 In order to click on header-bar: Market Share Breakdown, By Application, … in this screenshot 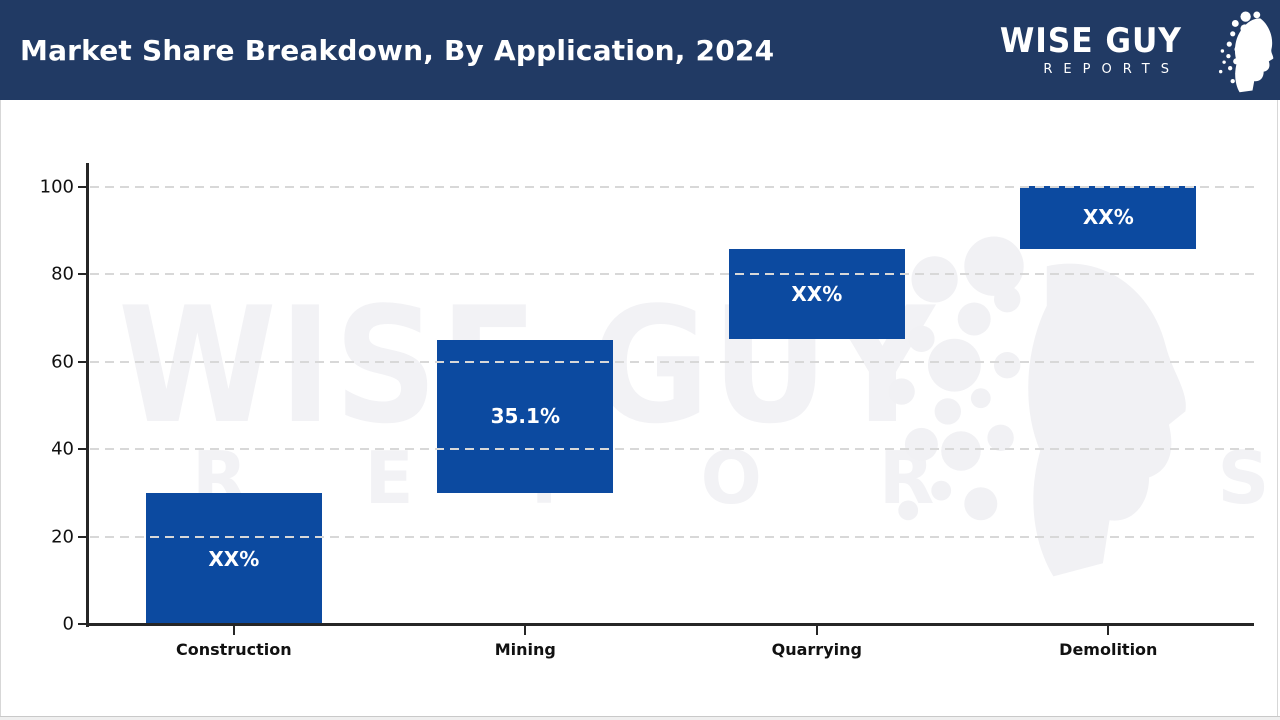, I will do `click(640, 50)`.